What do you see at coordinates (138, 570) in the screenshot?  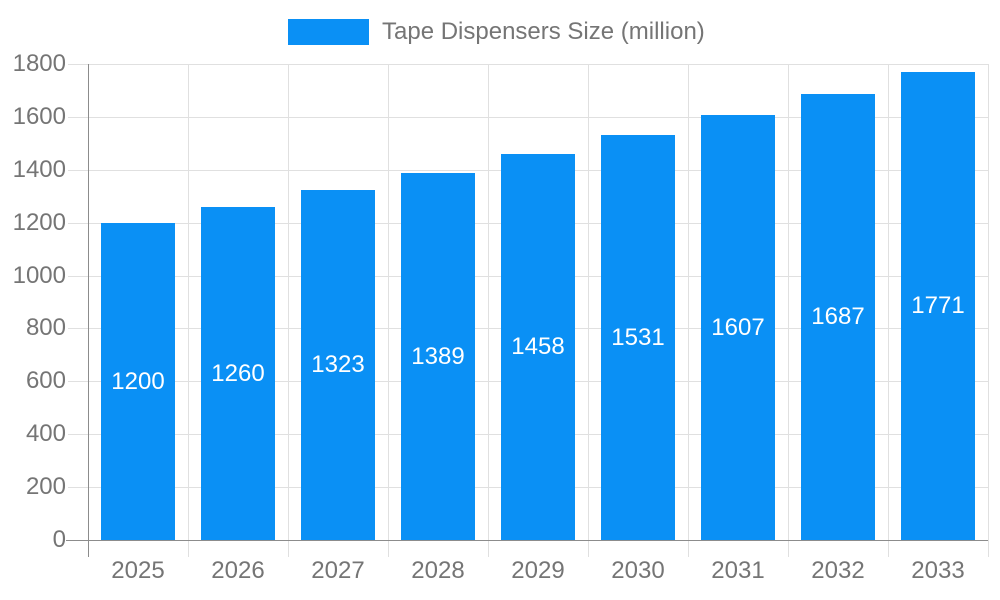 I see `x-axis-tick-label: 2025` at bounding box center [138, 570].